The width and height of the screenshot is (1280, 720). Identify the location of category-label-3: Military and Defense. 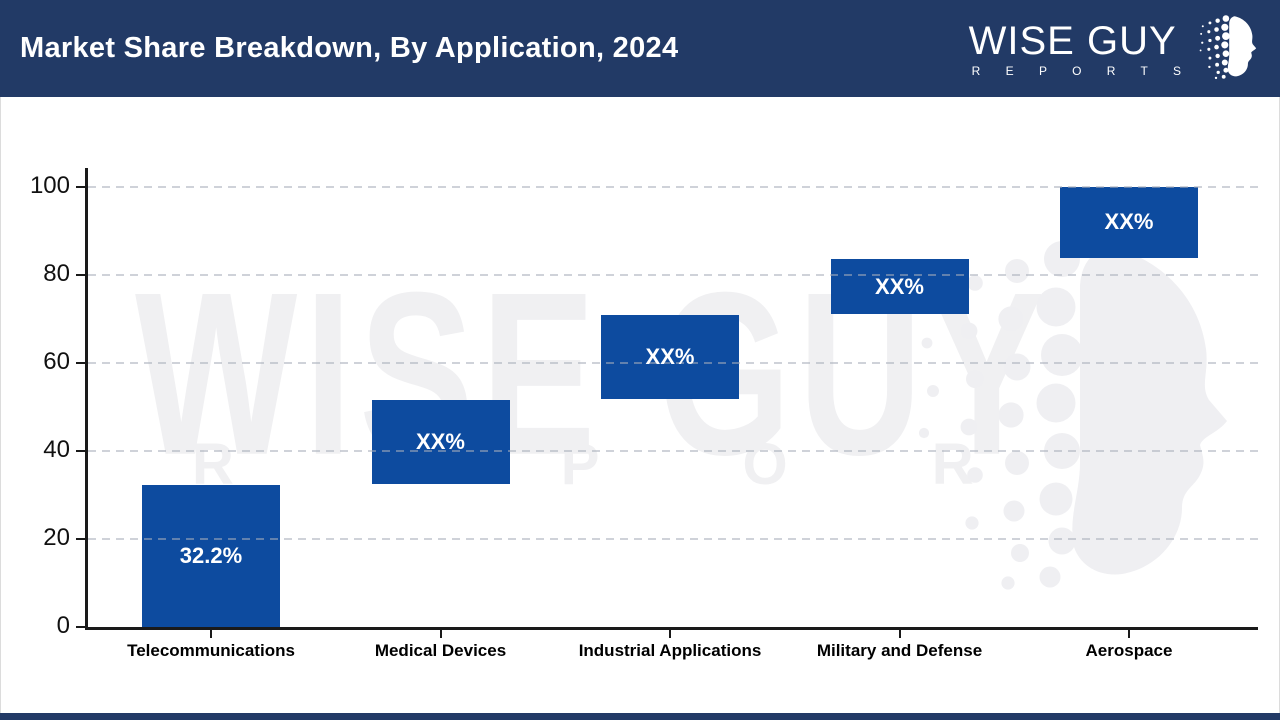
(899, 650).